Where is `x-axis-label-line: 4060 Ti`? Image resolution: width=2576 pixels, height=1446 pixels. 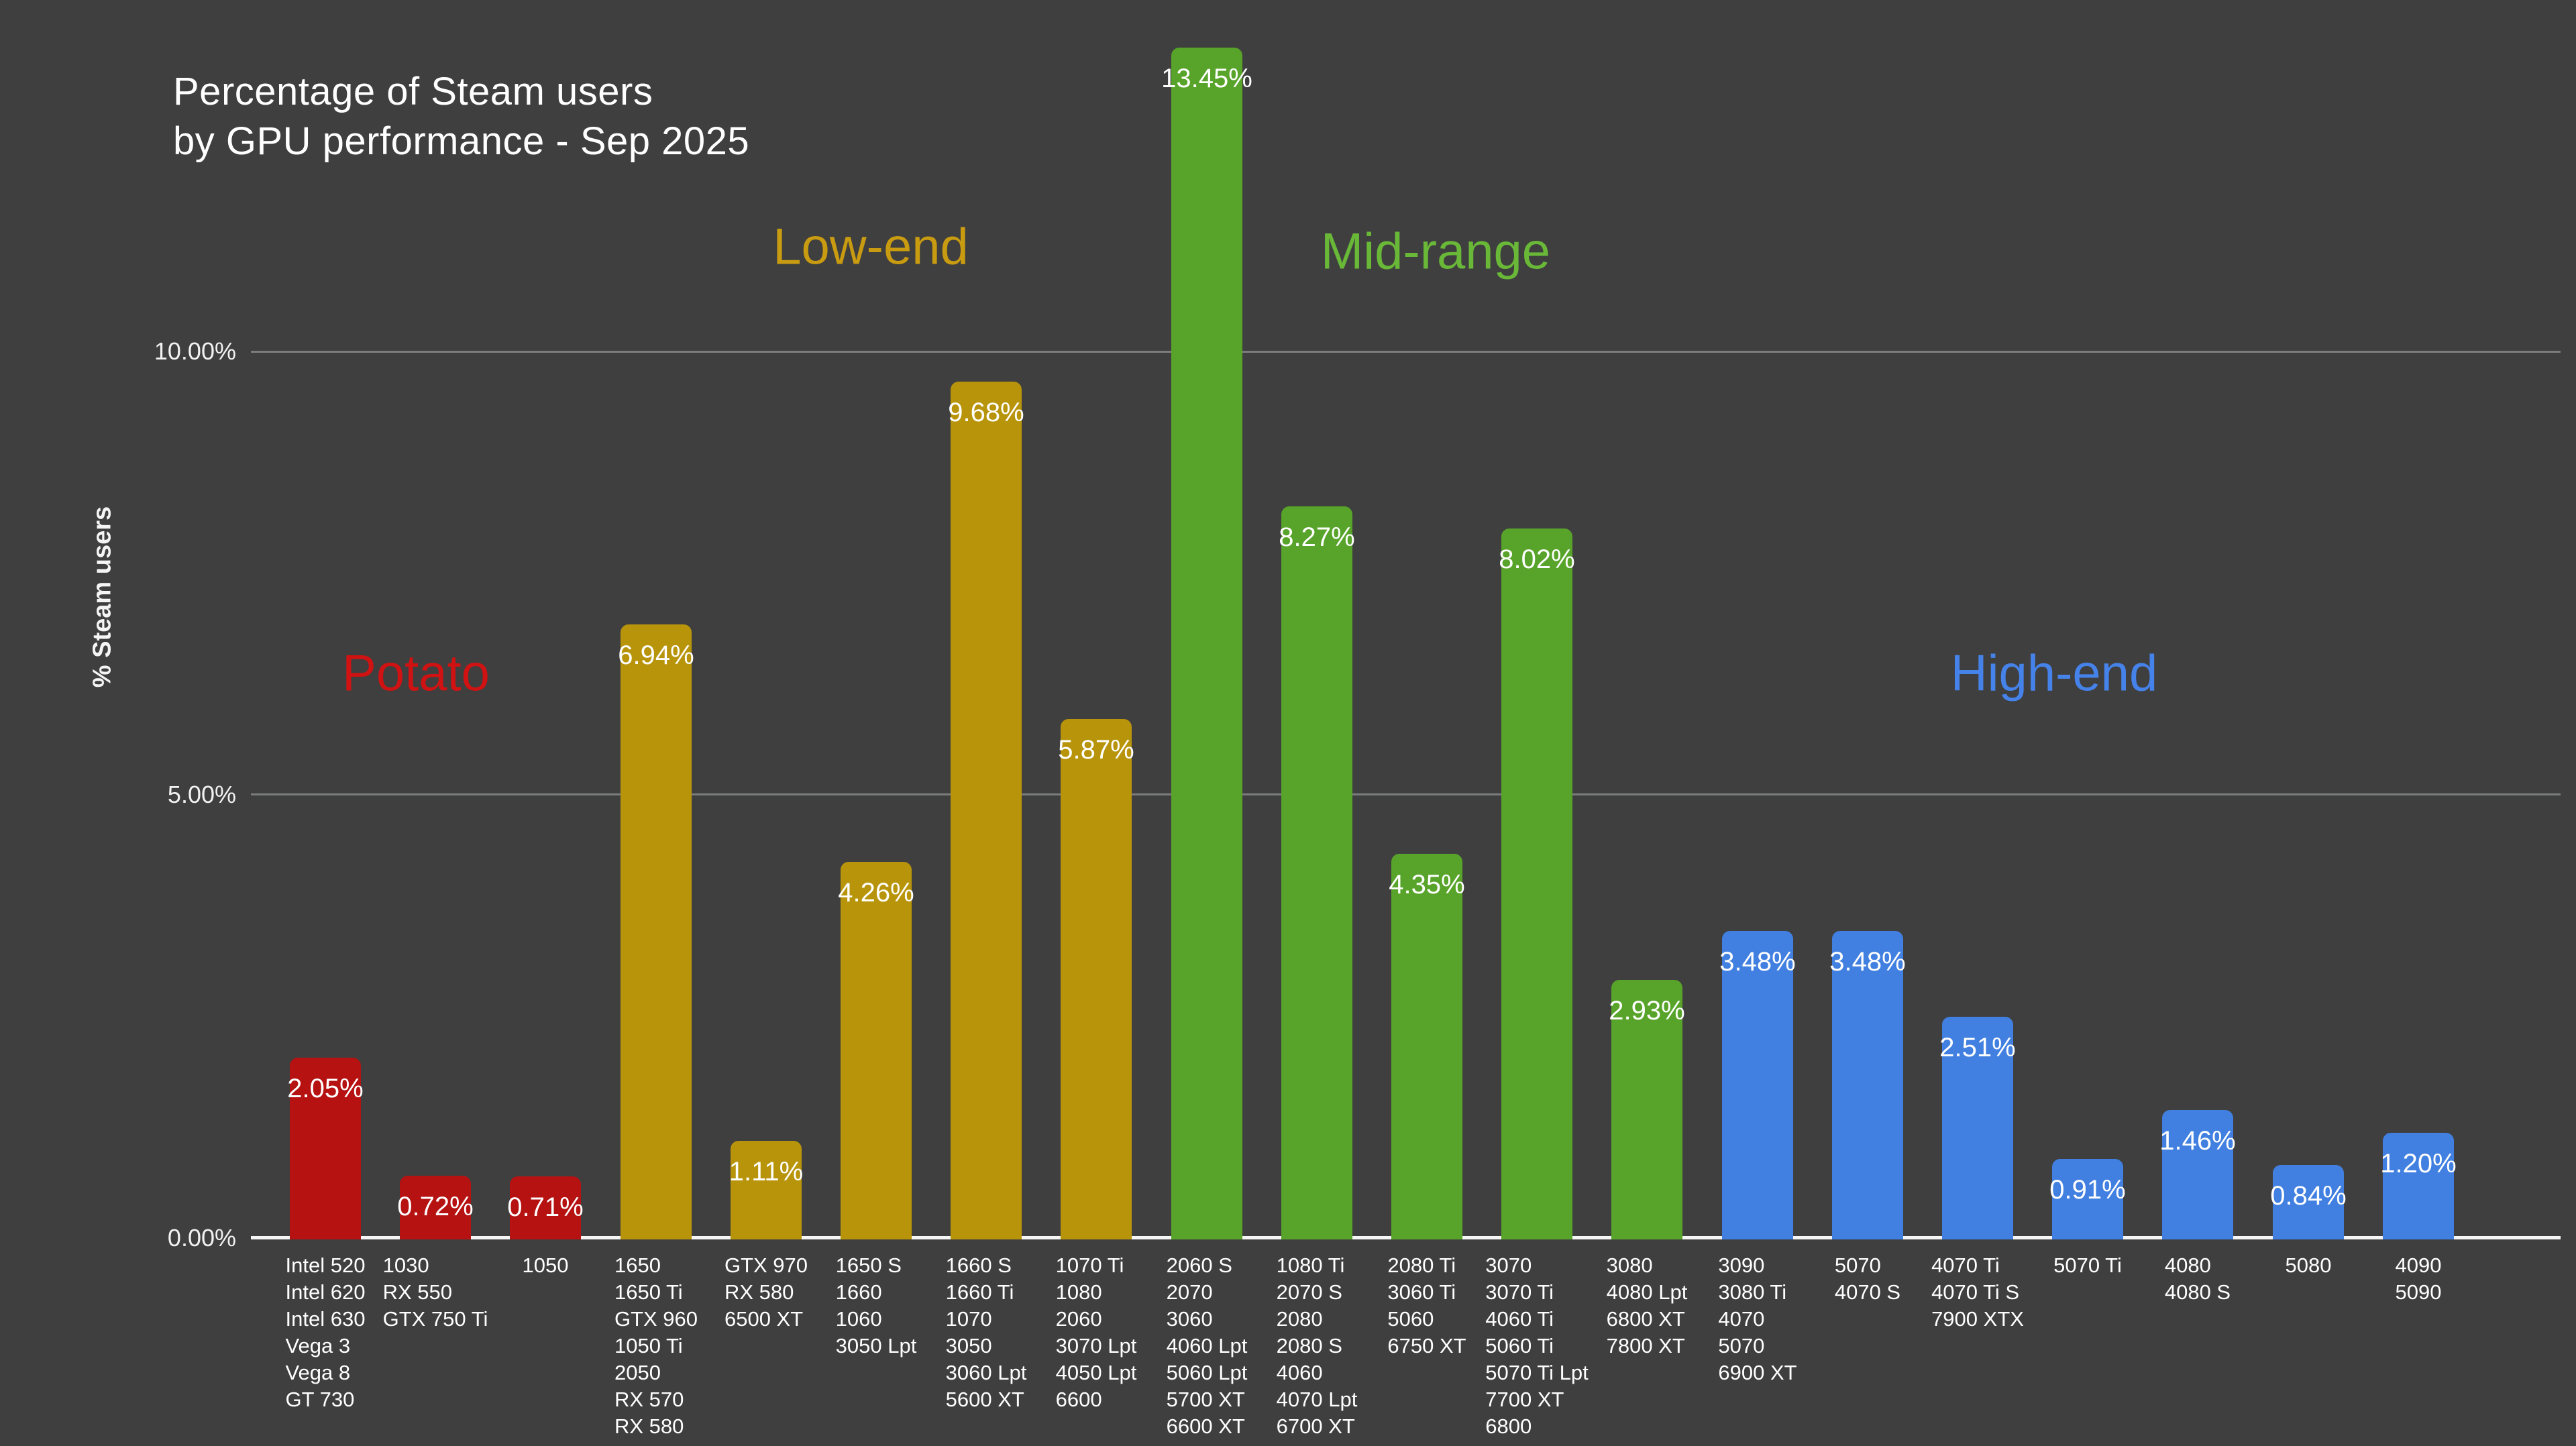 x-axis-label-line: 4060 Ti is located at coordinates (1519, 1319).